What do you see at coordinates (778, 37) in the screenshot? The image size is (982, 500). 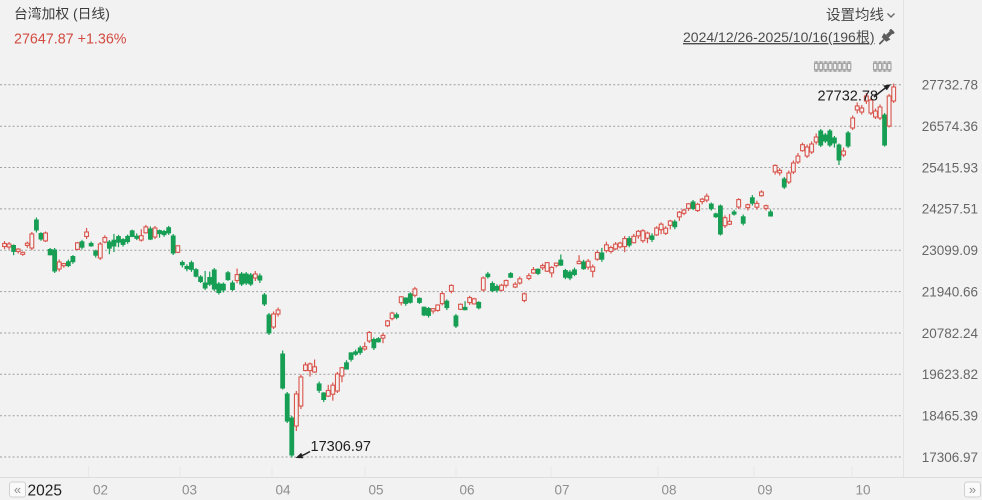 I see `svg-text: 2024/12/26-2025/10/16(196根)` at bounding box center [778, 37].